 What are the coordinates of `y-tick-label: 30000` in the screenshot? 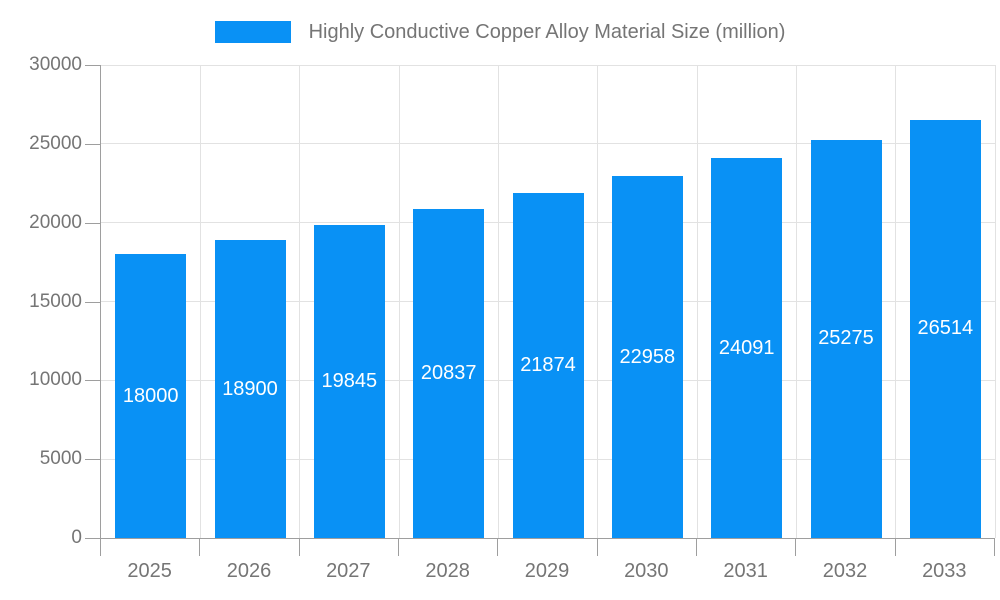 It's located at (55, 64).